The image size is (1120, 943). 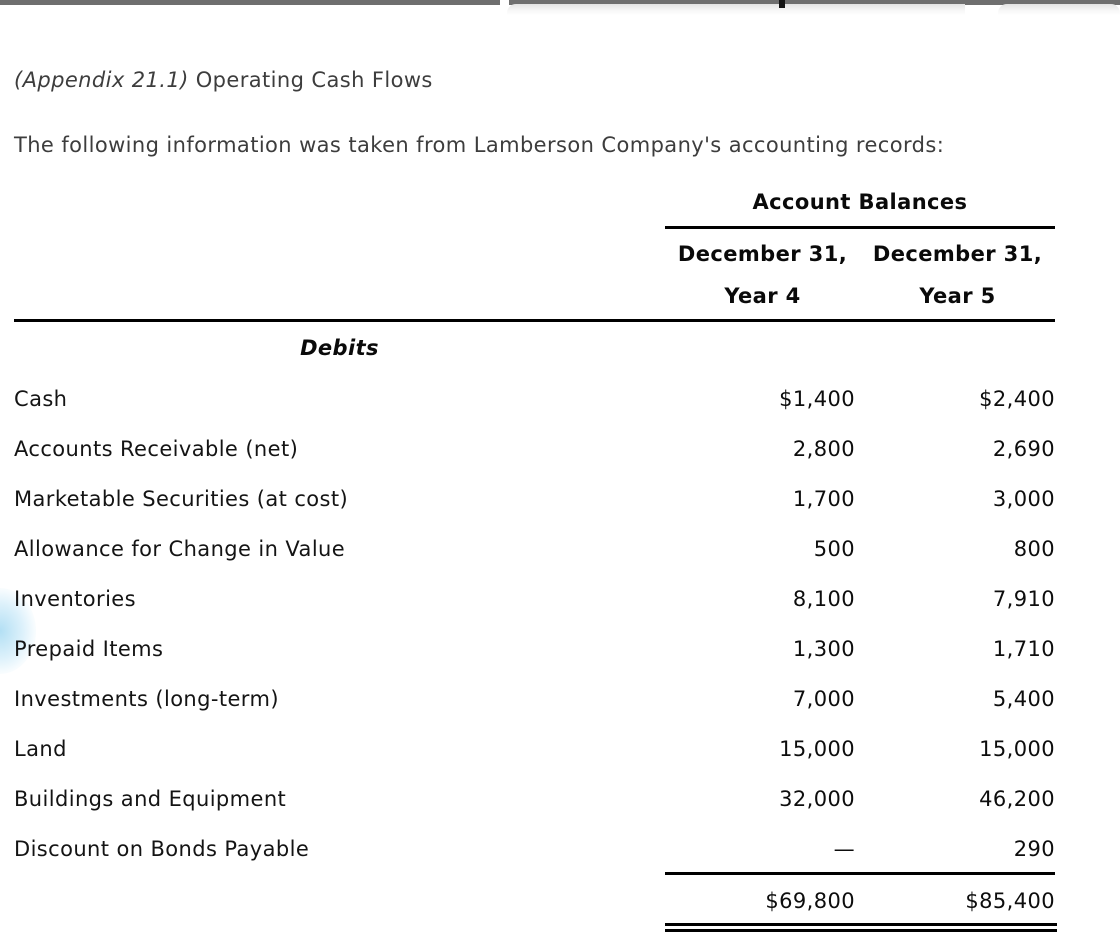 I want to click on total-year5-value: $85,400, so click(x=1010, y=901).